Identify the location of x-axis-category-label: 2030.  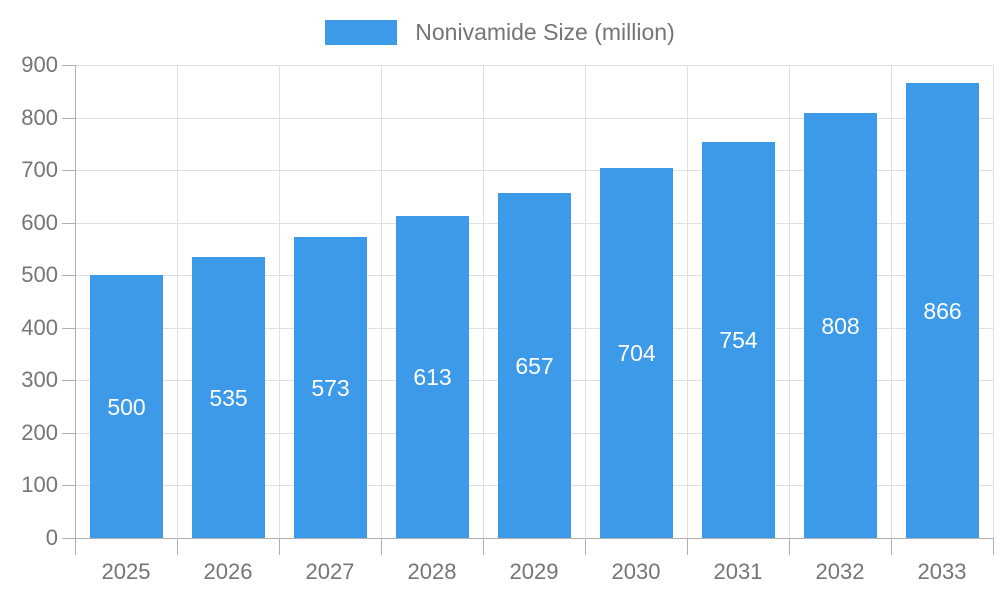
(636, 571).